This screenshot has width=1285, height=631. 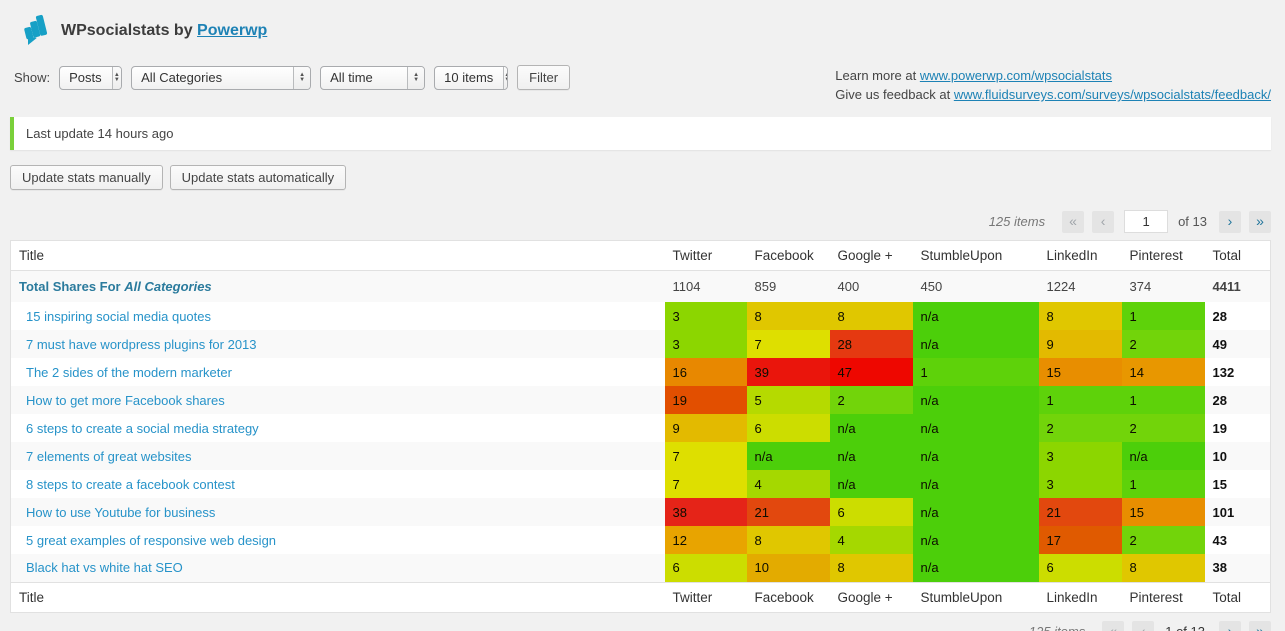 I want to click on heat-cell-linkedin: 9, so click(x=1080, y=344).